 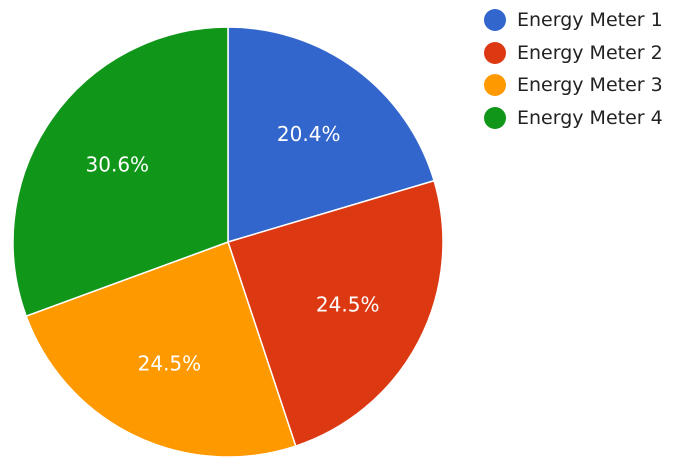 I want to click on legend-item-energy-meter-1: Energy Meter 1, so click(x=573, y=20).